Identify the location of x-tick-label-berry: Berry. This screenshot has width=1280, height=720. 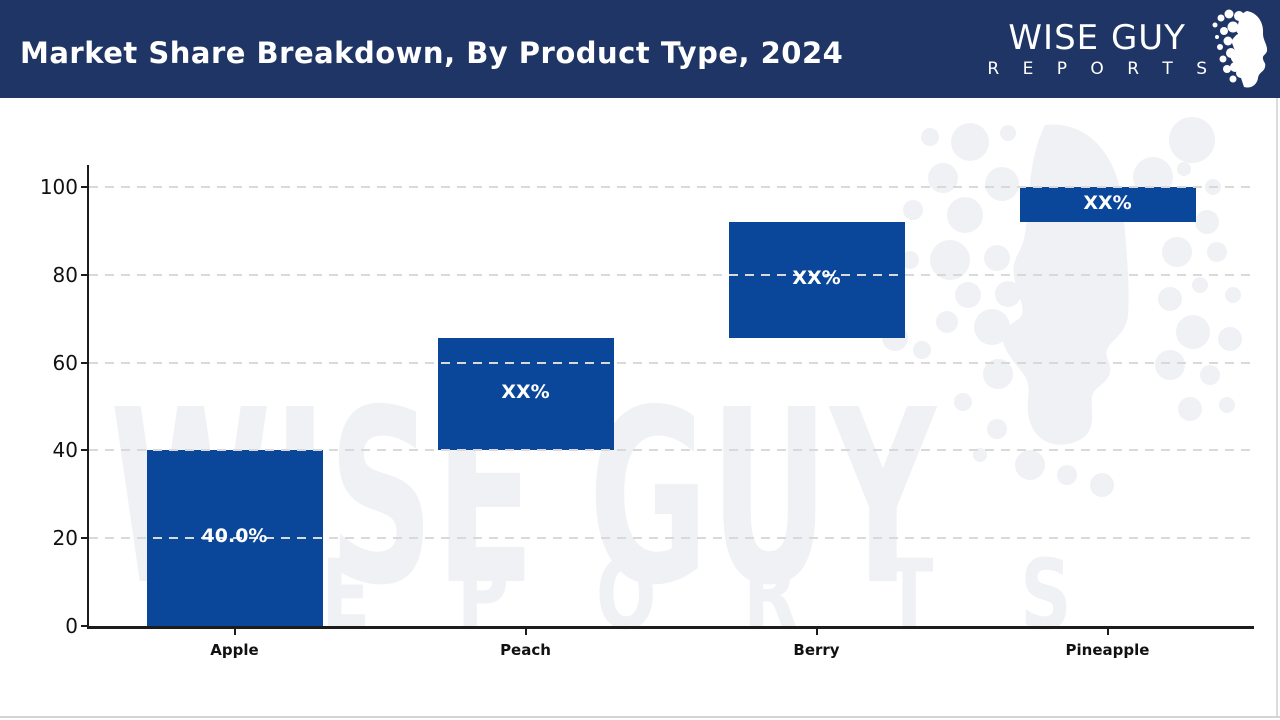
(816, 650).